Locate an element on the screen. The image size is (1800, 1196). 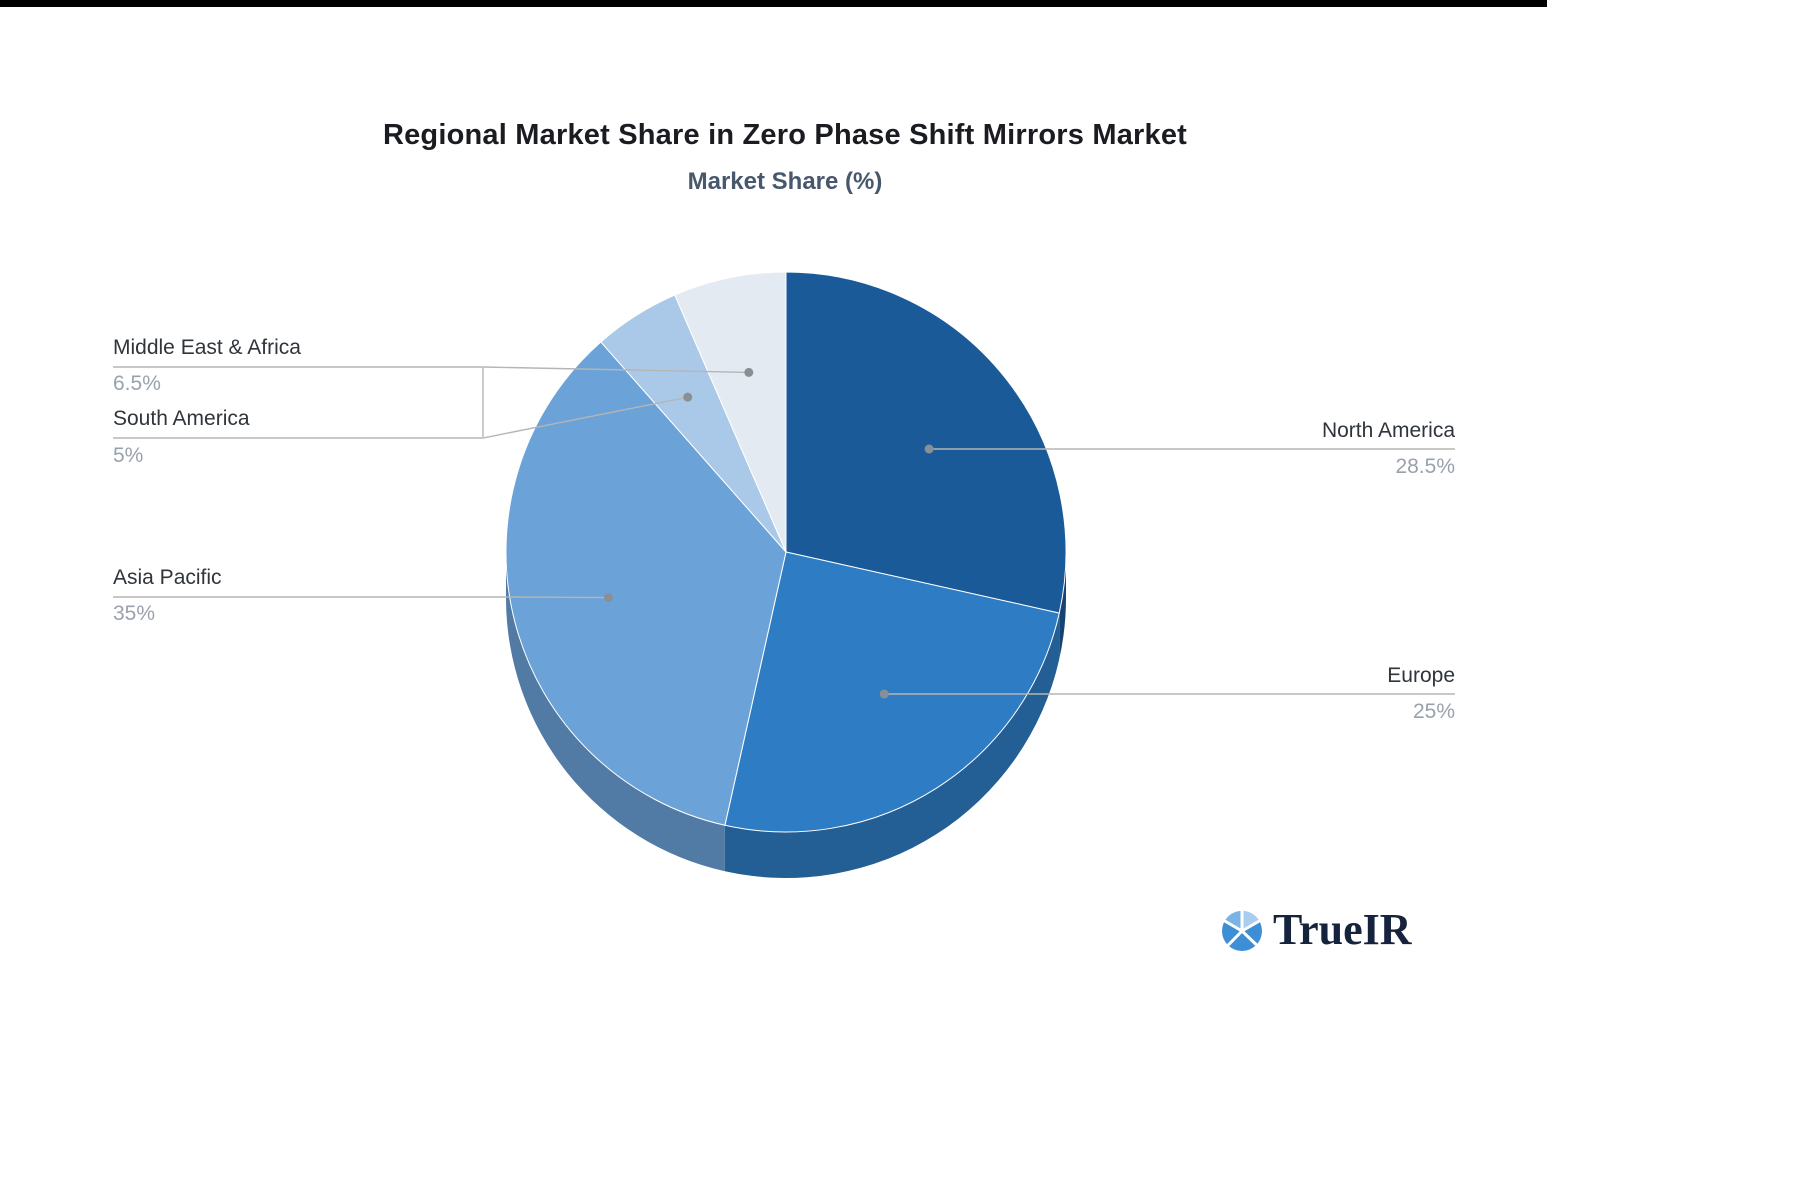
chart-subtitle: Market Share (%) is located at coordinates (785, 181).